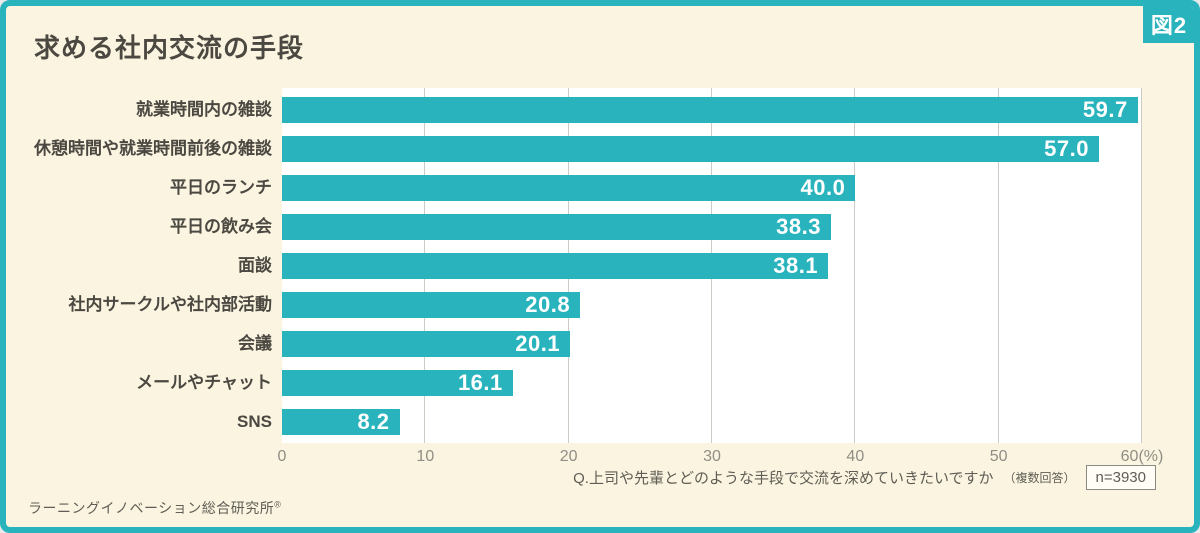 The image size is (1200, 533). What do you see at coordinates (798, 226) in the screenshot?
I see `bar-value-label: 38.3` at bounding box center [798, 226].